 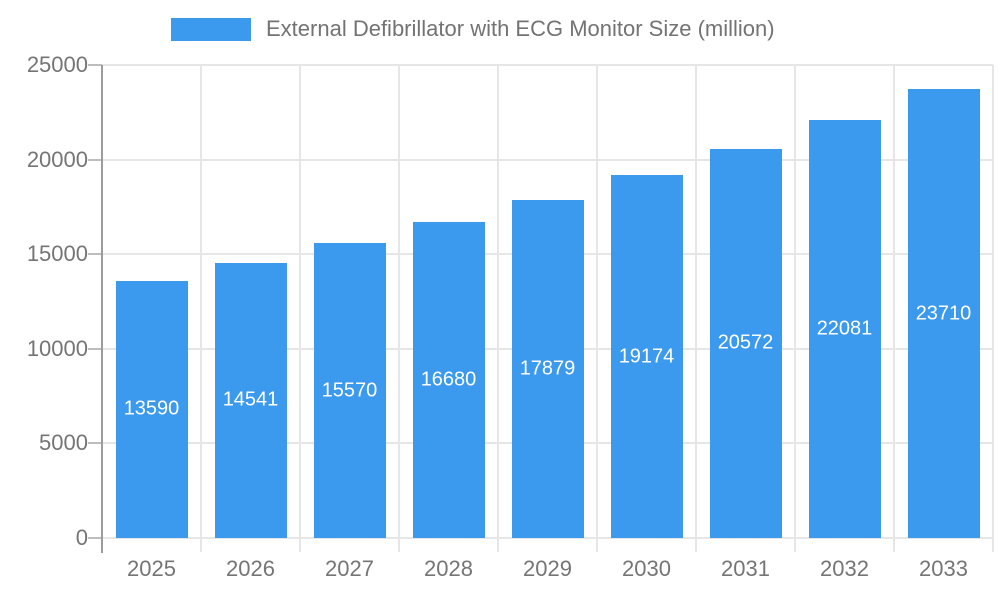 I want to click on bar-value-label: 17879, so click(x=547, y=368).